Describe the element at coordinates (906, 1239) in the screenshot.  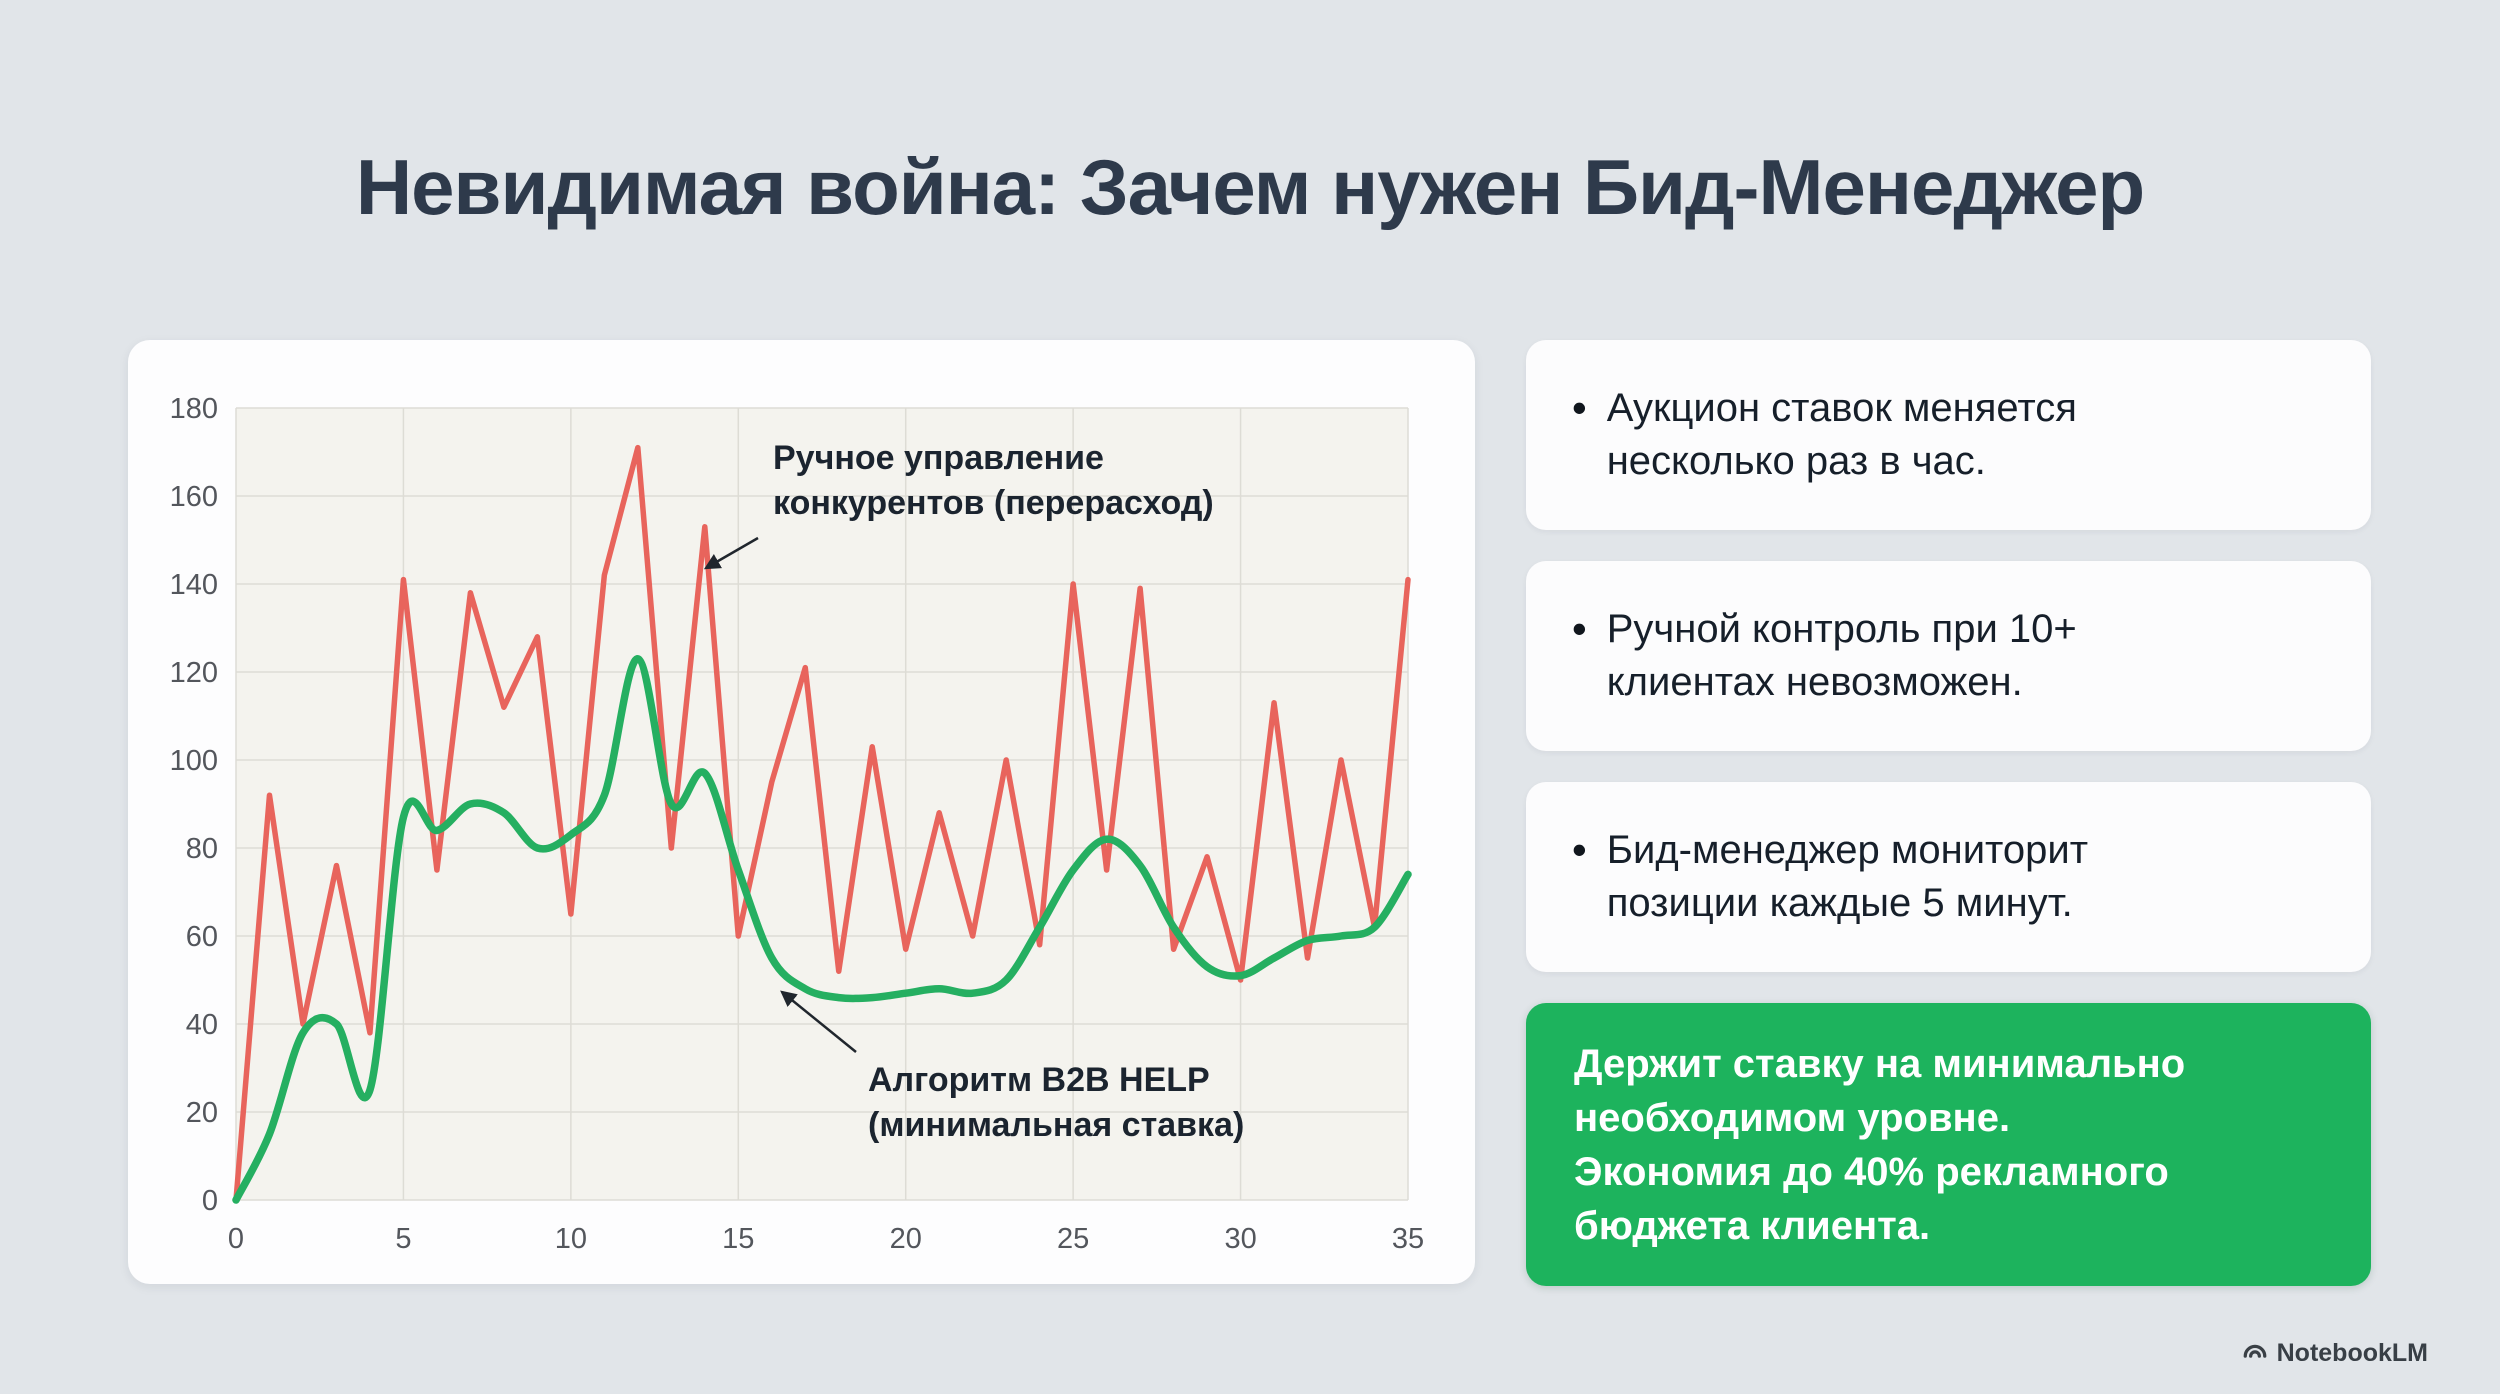
I see `x-axis-tick-label: 20` at that location.